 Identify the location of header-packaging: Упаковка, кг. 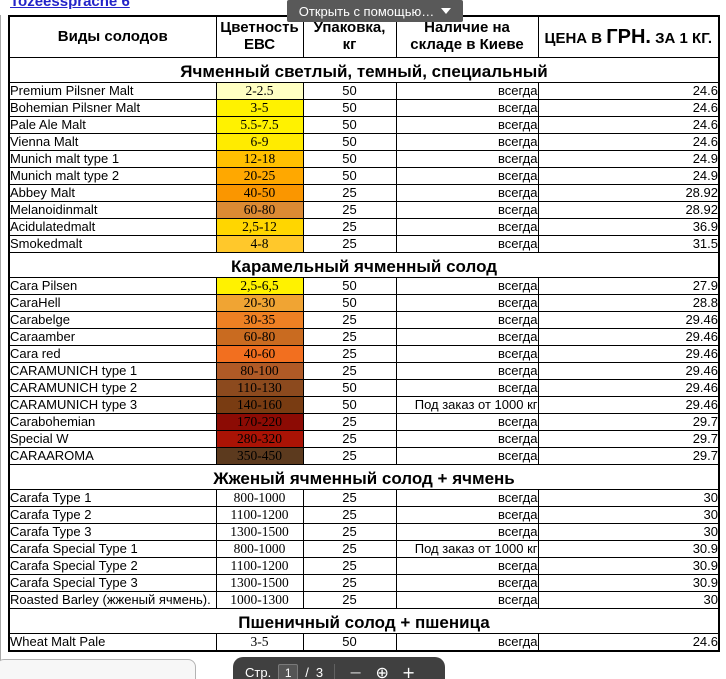
(349, 36).